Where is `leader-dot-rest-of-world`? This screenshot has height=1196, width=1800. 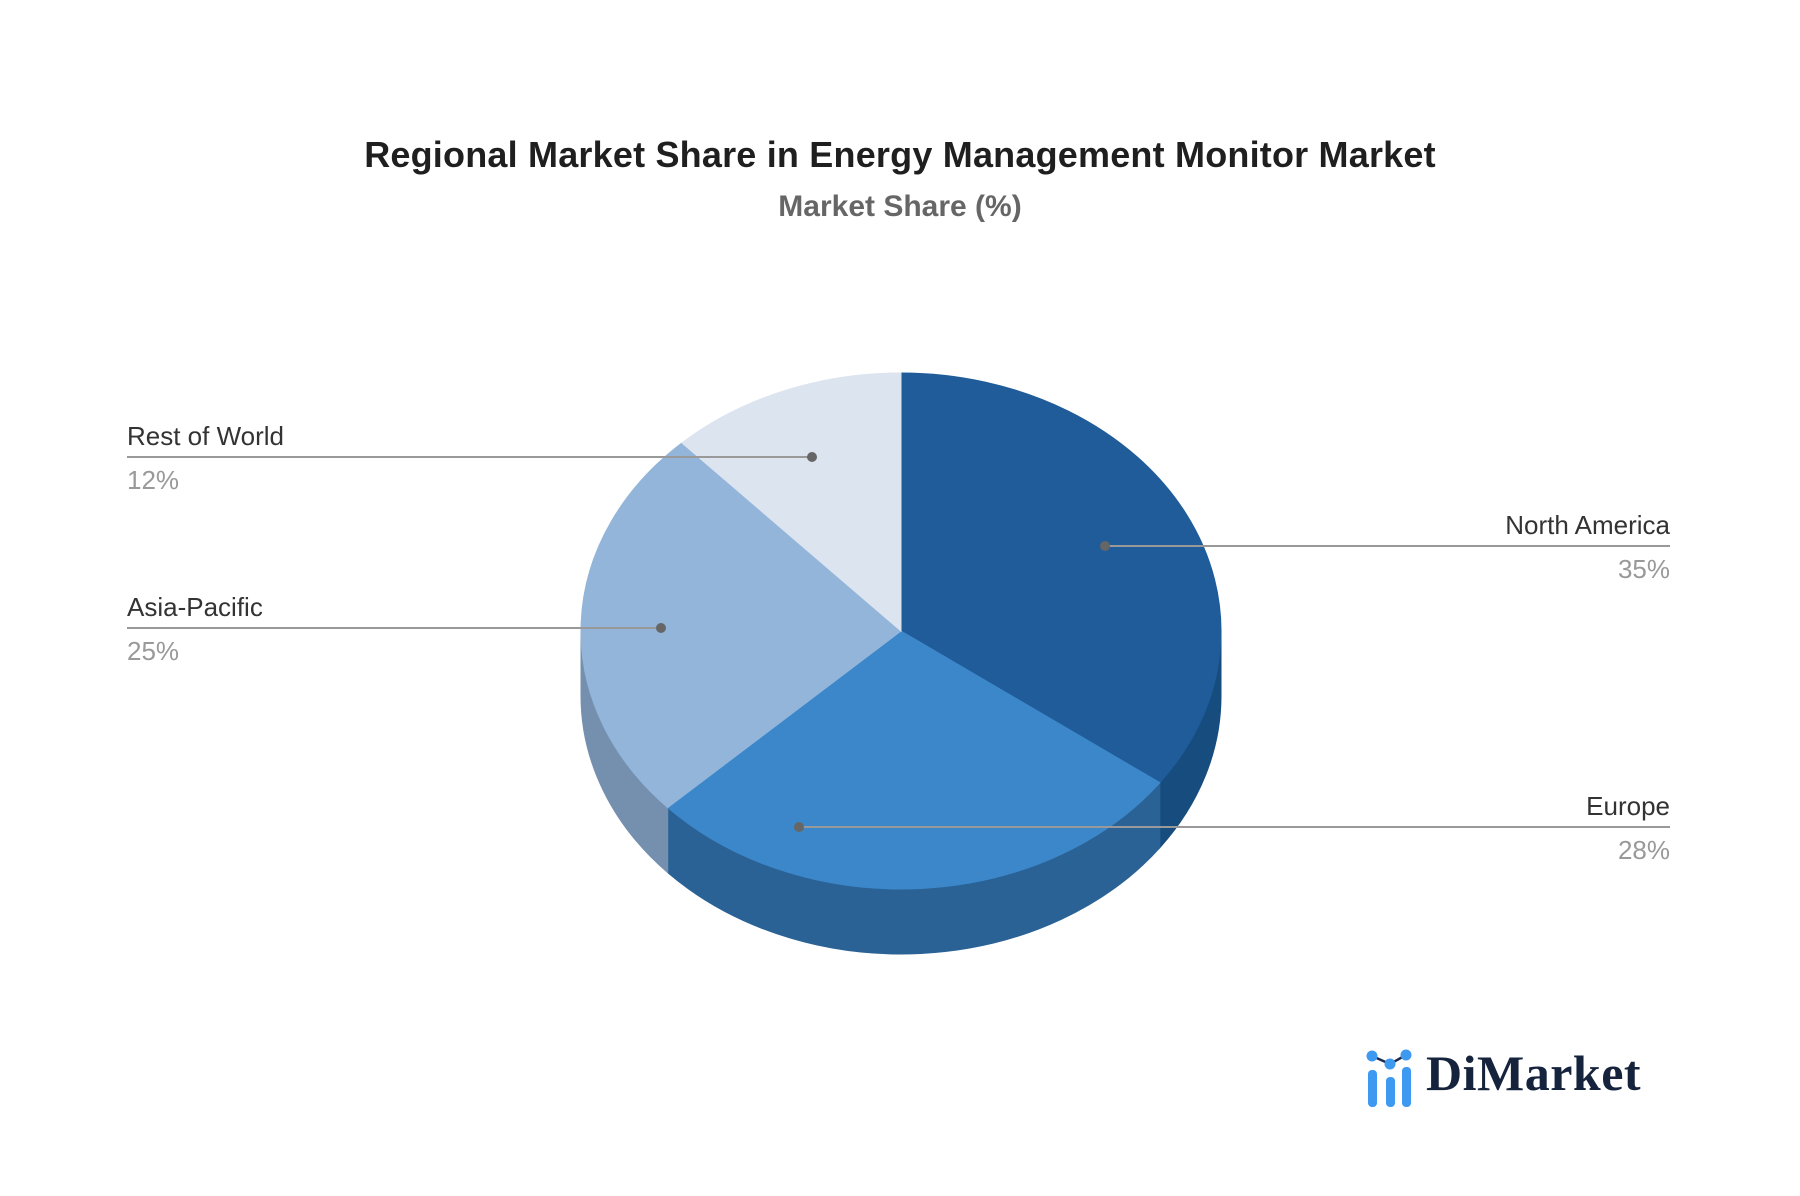 leader-dot-rest-of-world is located at coordinates (812, 457).